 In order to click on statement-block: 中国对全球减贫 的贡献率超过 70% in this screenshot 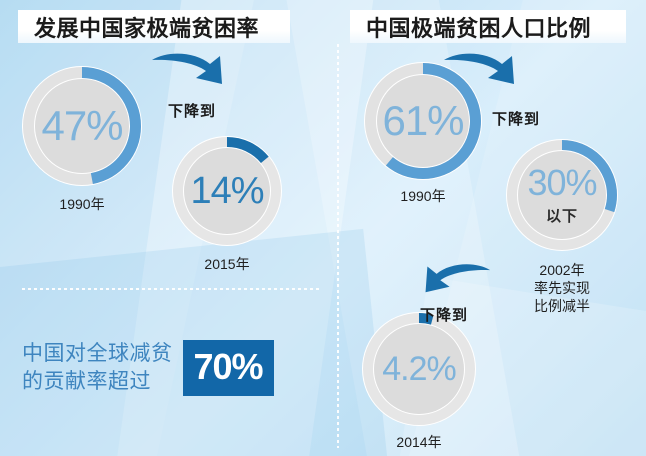, I will do `click(172, 368)`.